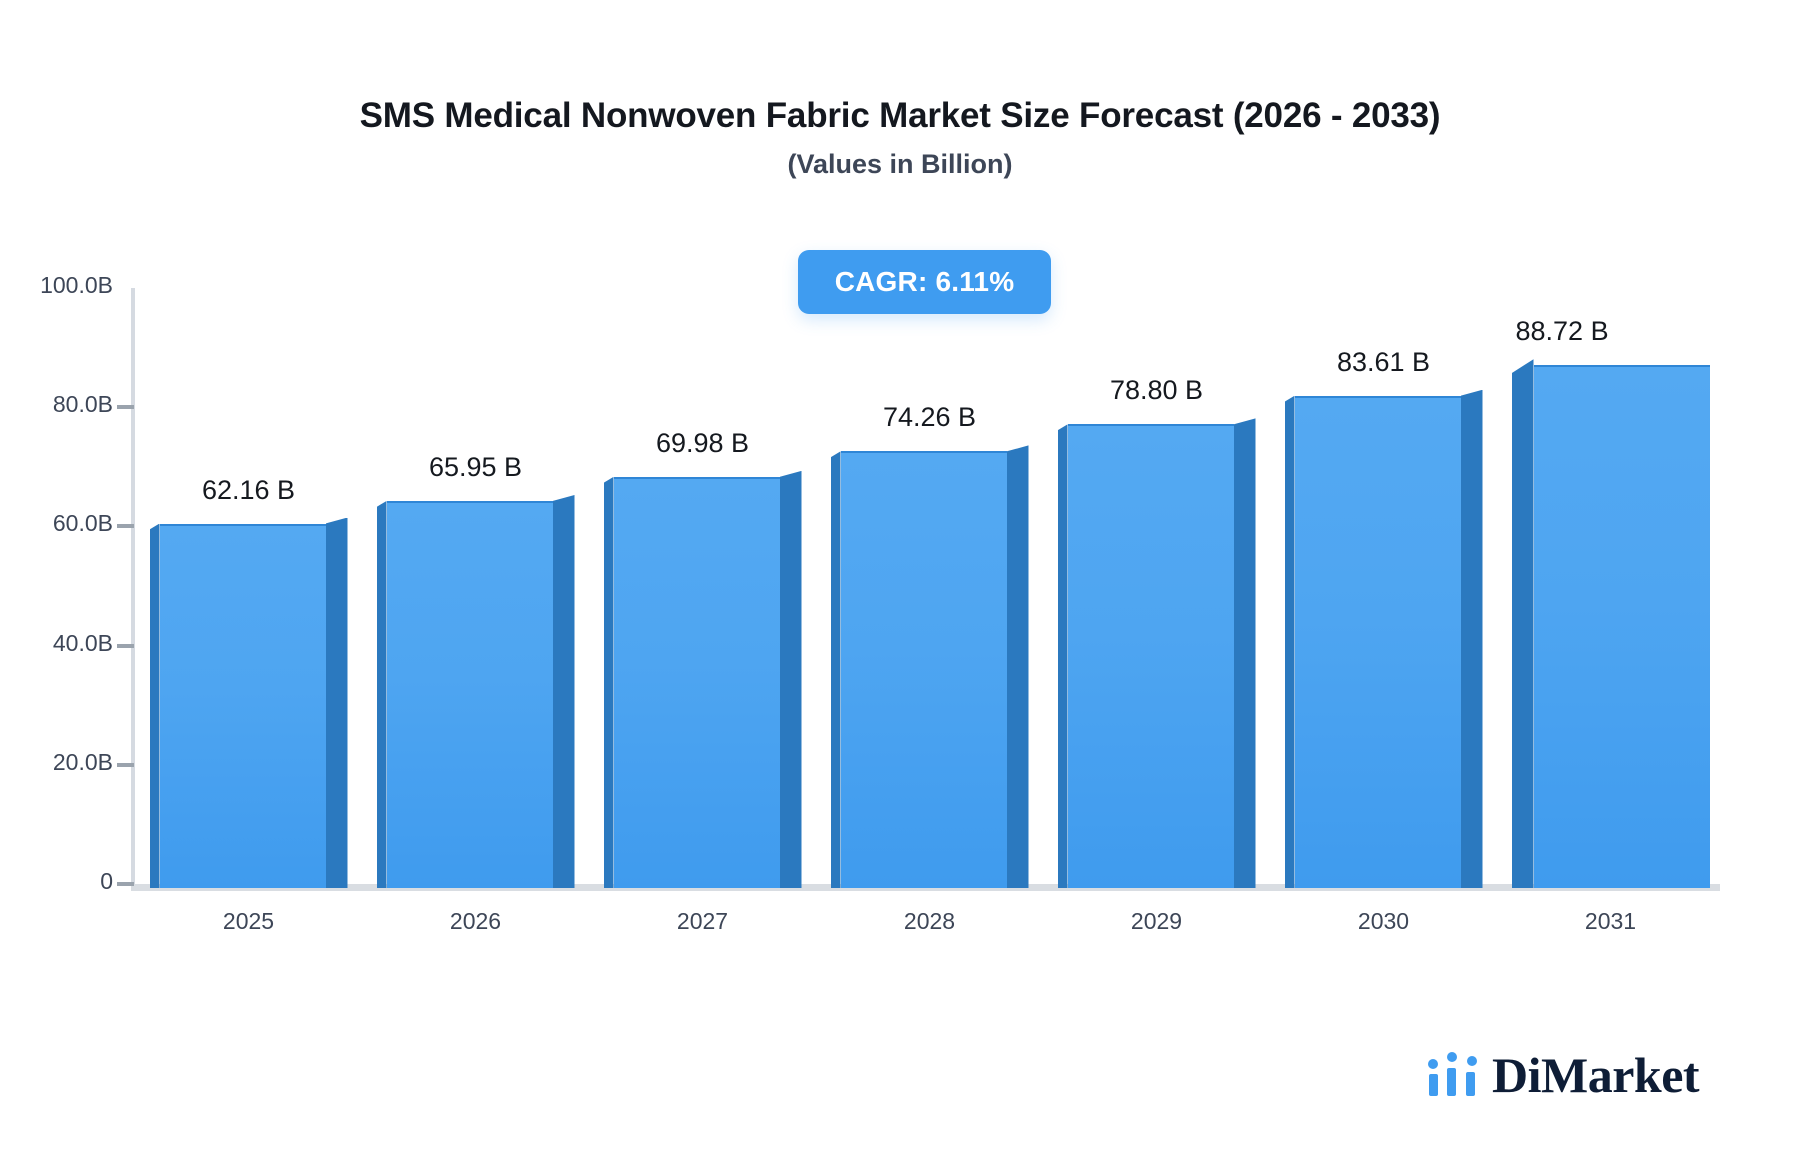 This screenshot has height=1156, width=1800. I want to click on bar-value-label: 78.80 B, so click(1156, 390).